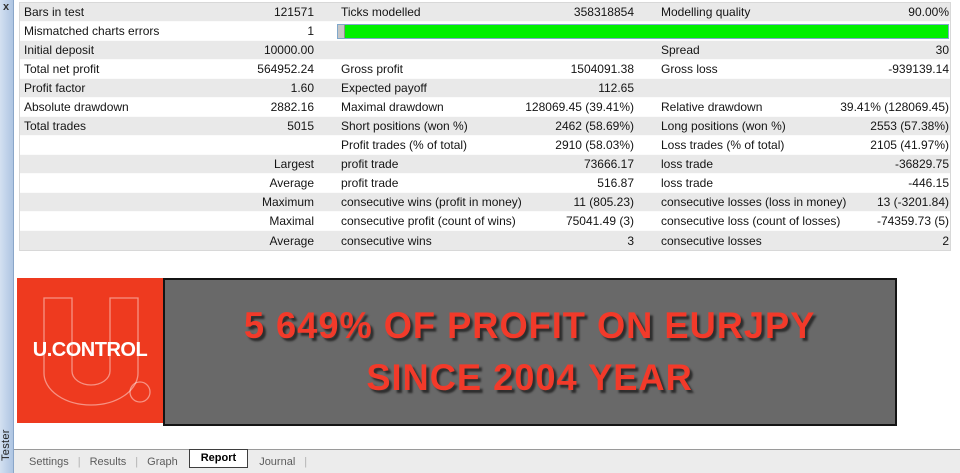  I want to click on row-value-3: -446.15, so click(928, 183).